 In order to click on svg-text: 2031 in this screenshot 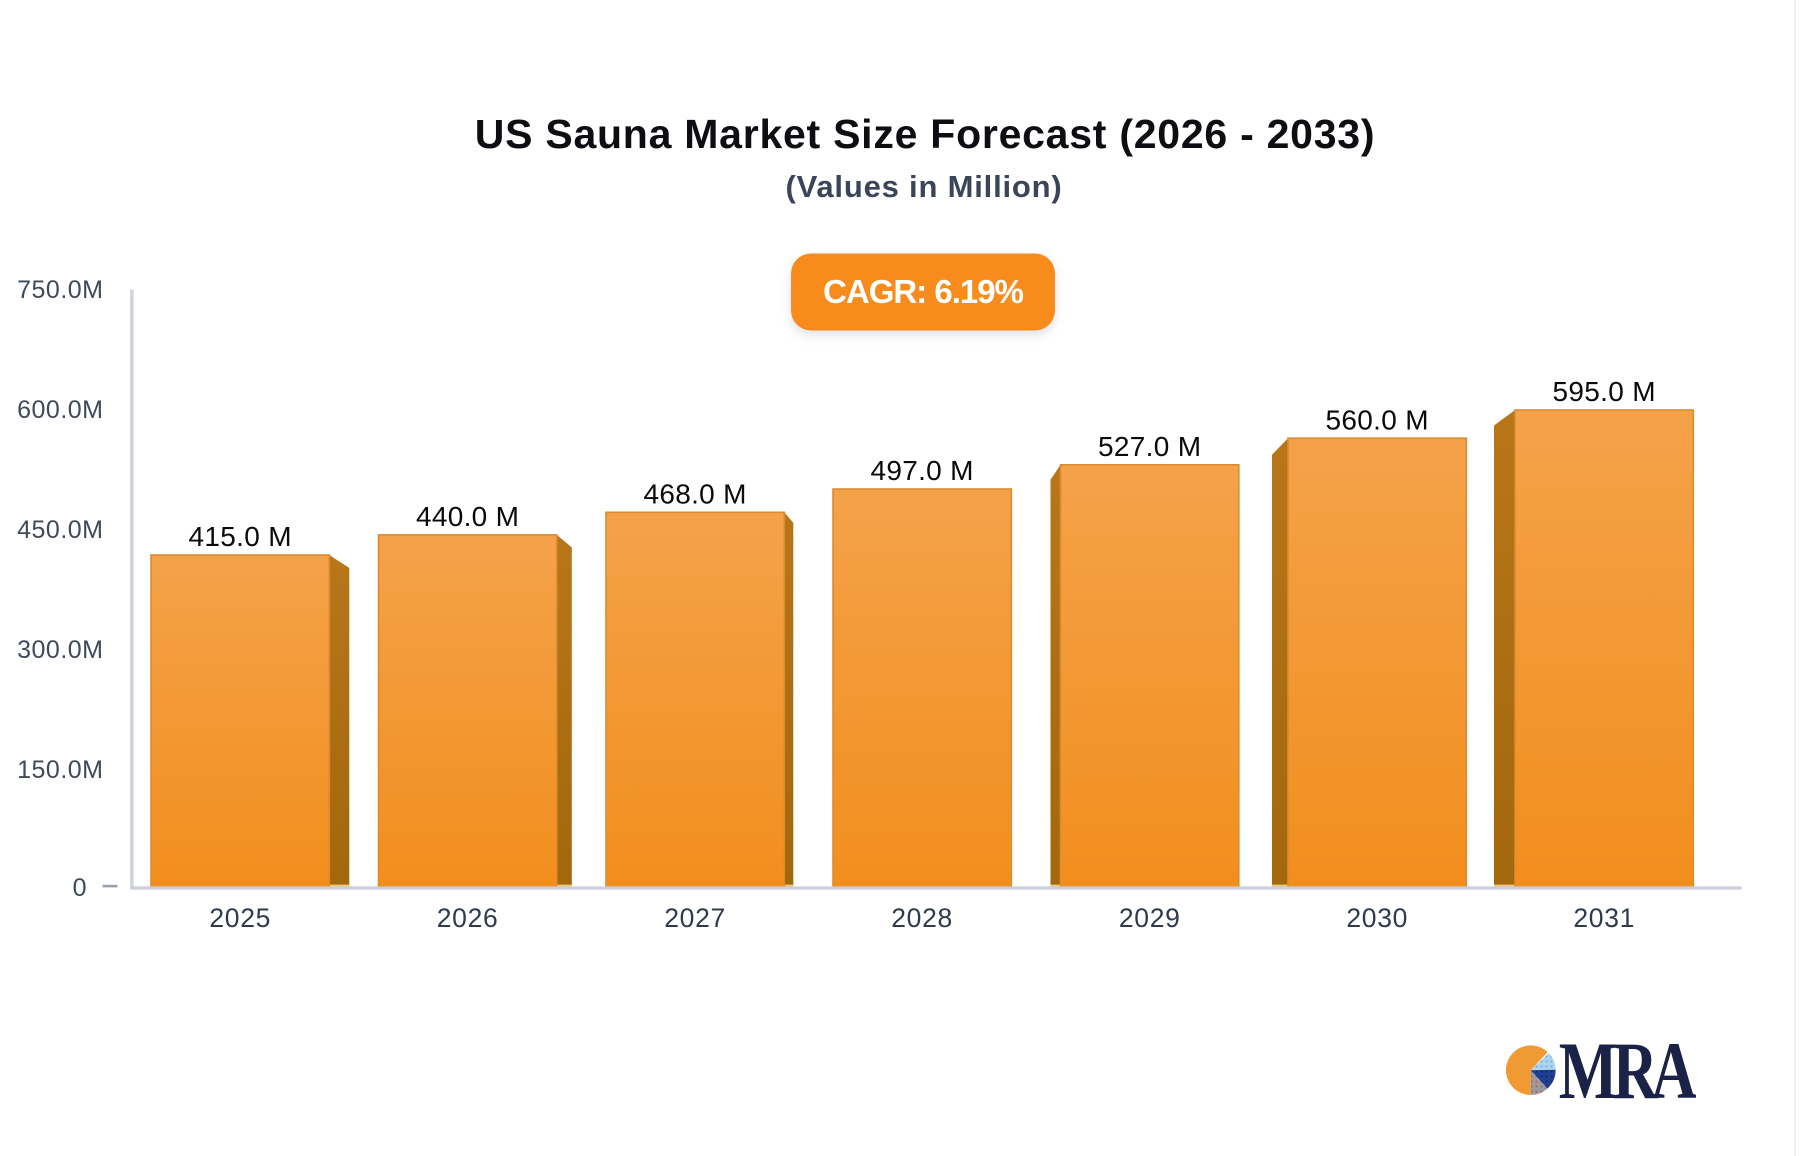, I will do `click(1604, 918)`.